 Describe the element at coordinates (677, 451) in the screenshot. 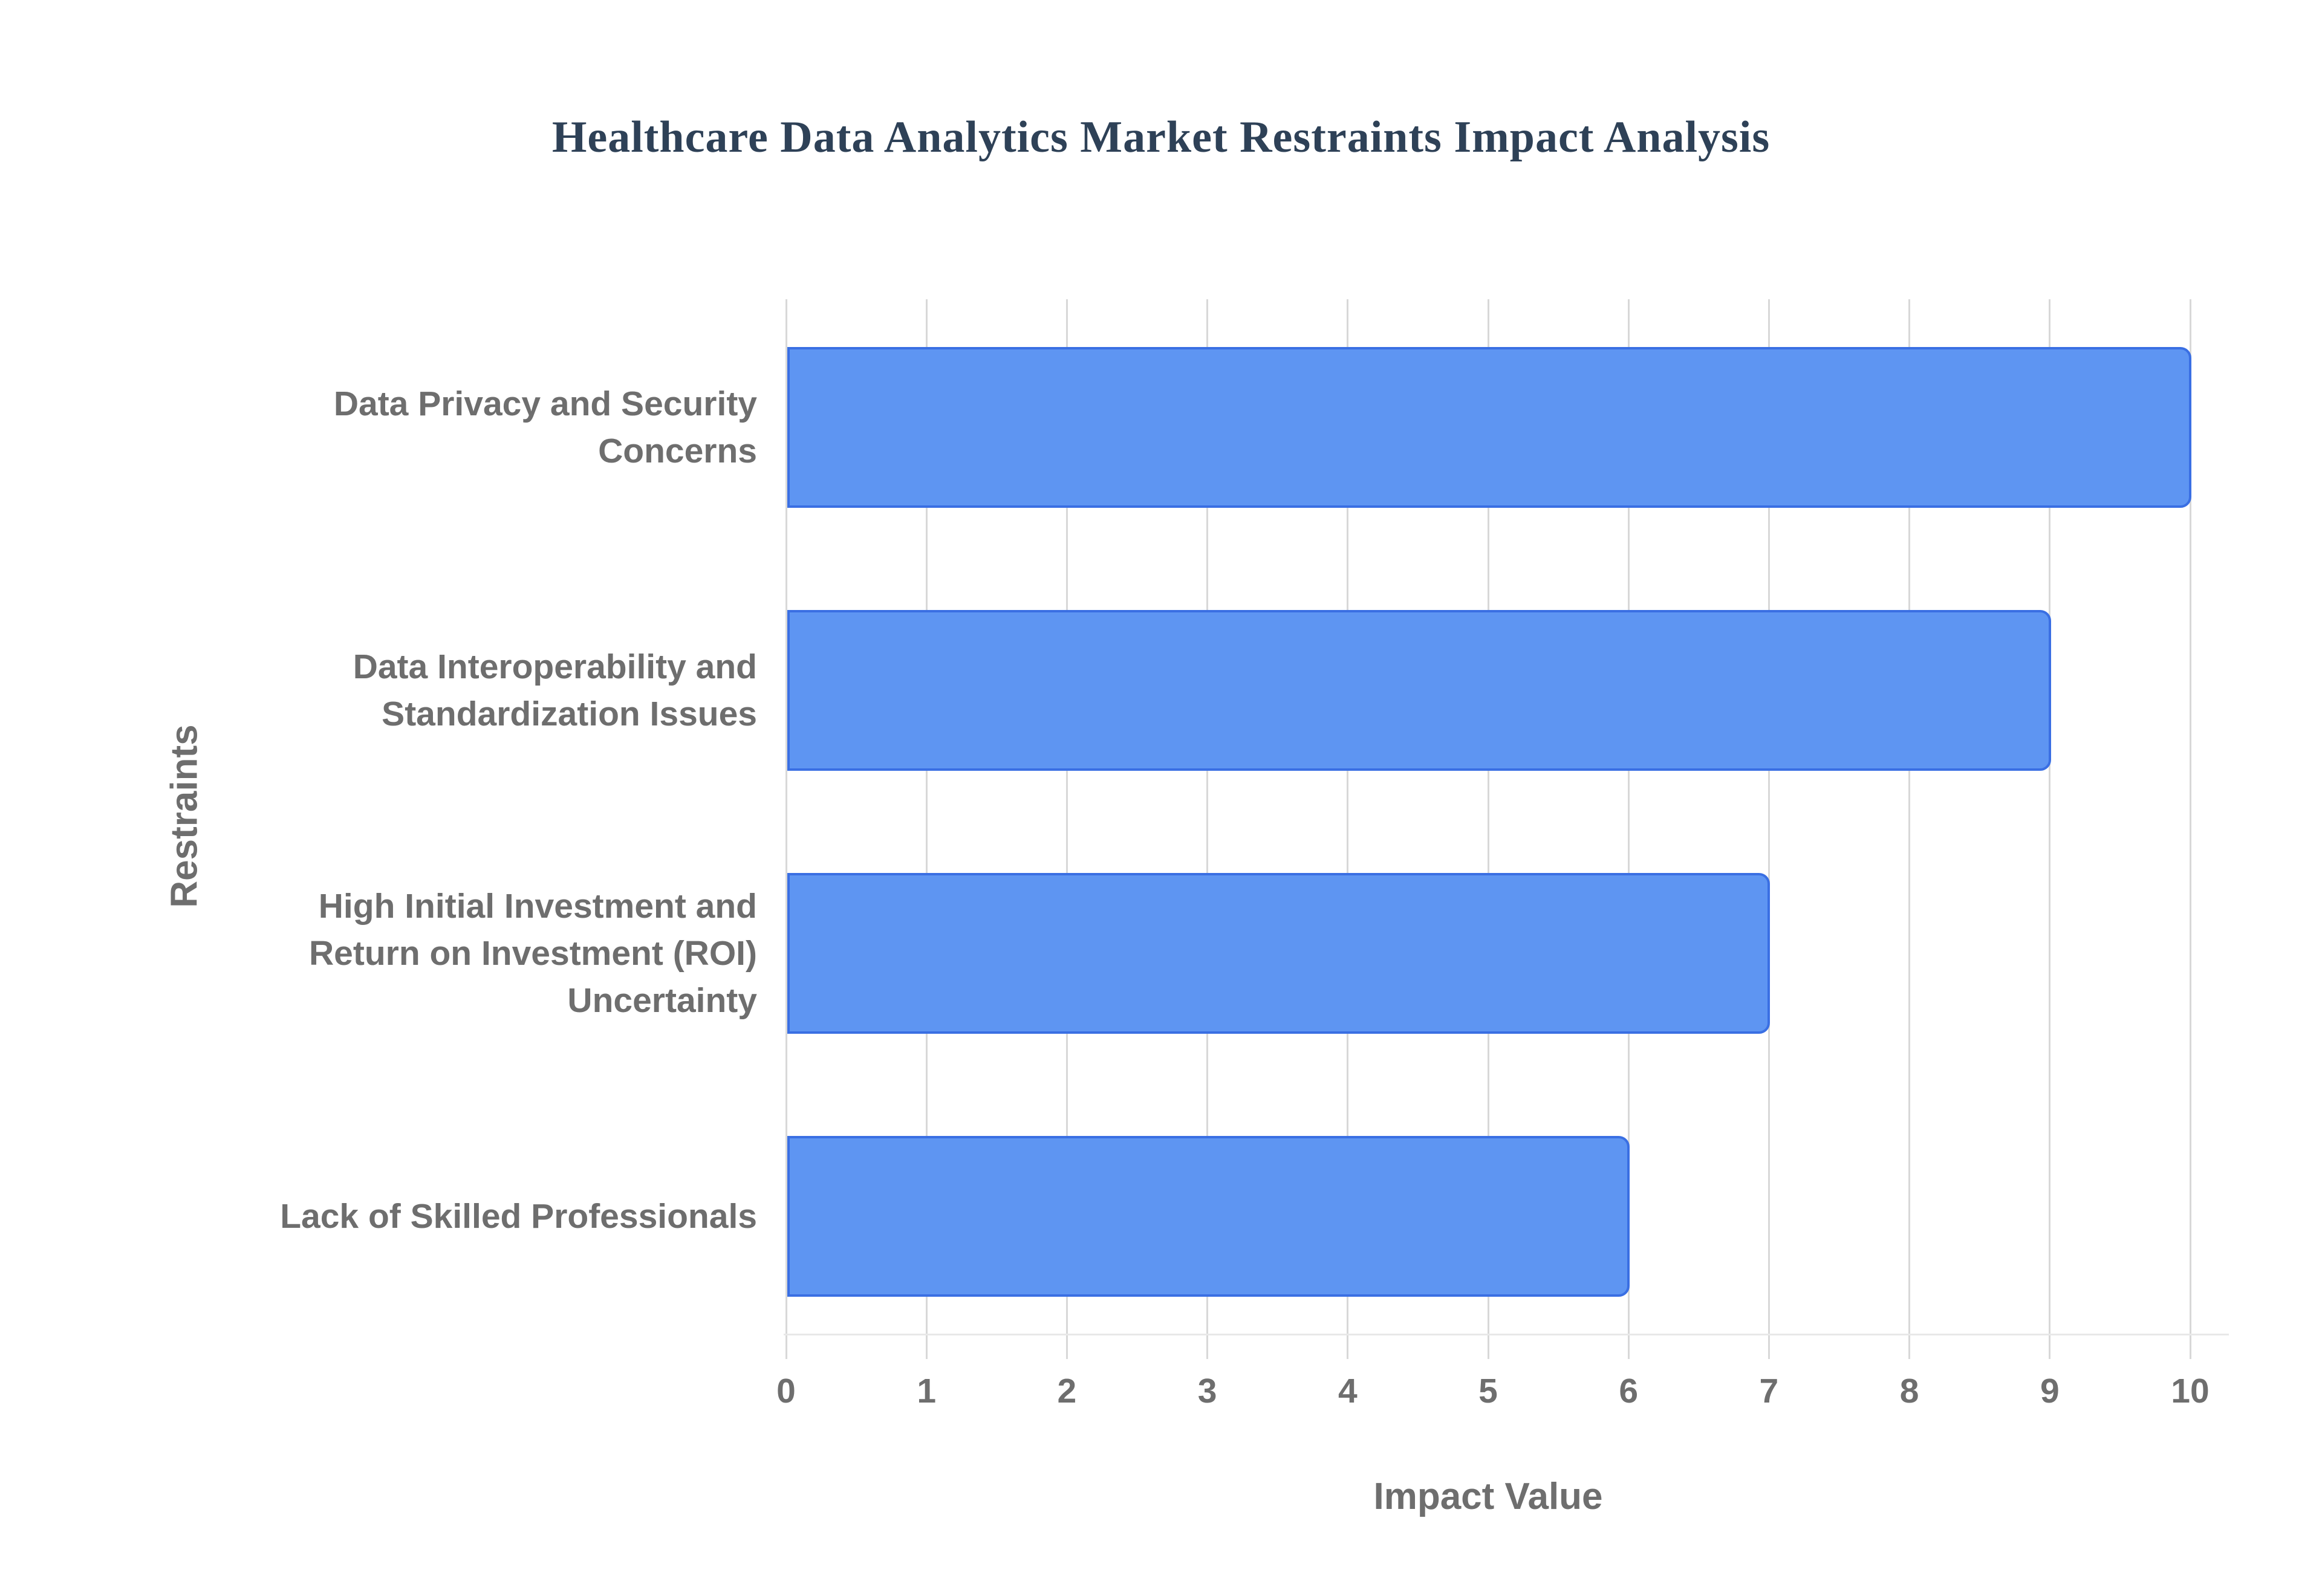

I see `category-label-line: Concerns` at that location.